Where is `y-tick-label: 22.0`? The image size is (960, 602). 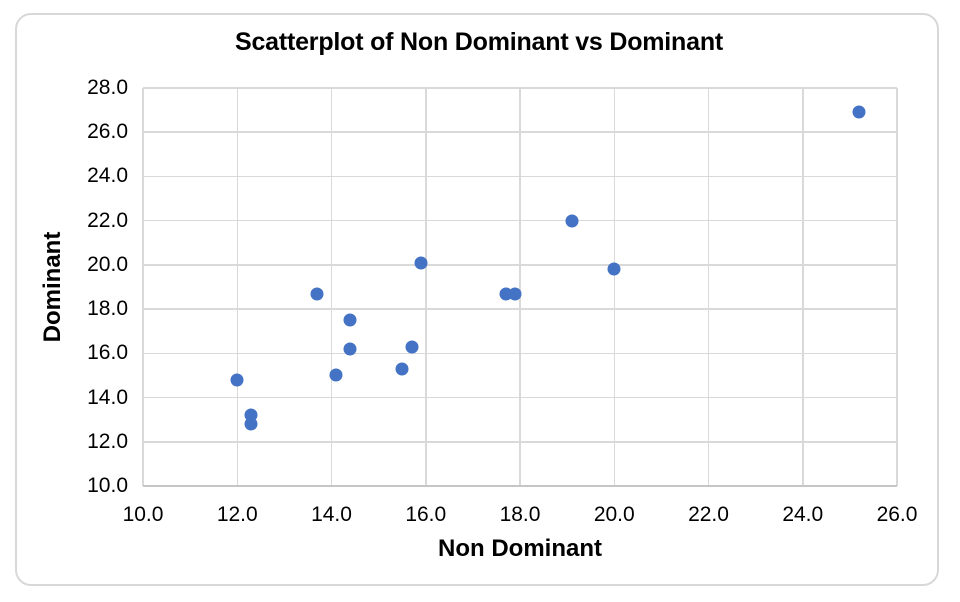 y-tick-label: 22.0 is located at coordinates (107, 220).